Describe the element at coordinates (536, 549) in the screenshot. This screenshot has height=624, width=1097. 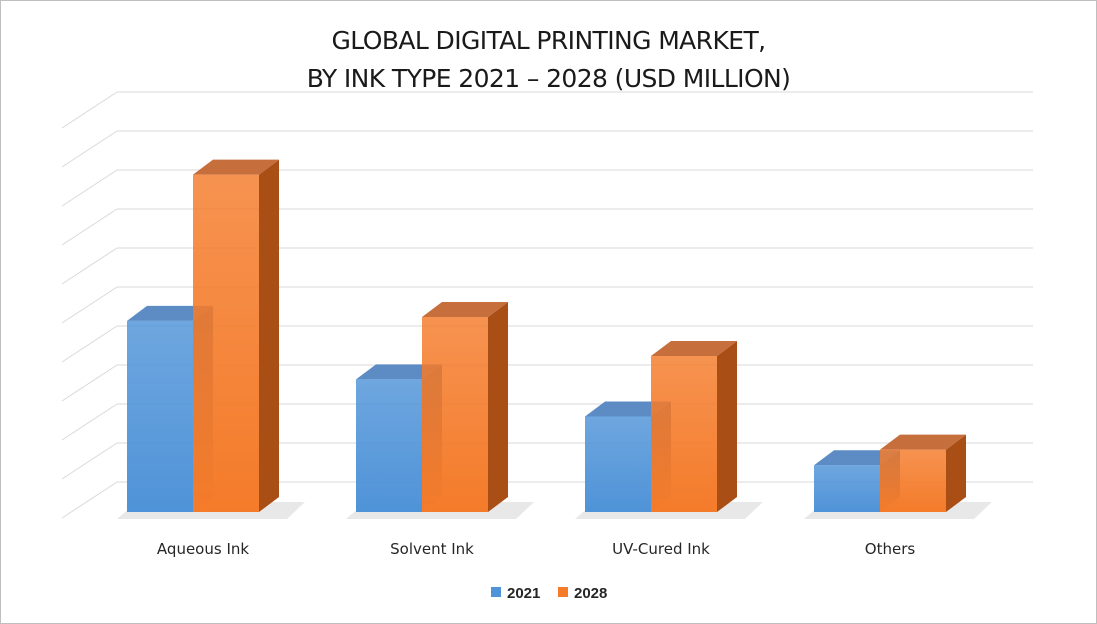
I see `category-labels: Aqueous Ink Solvent Ink UV-Cured Ink Others` at that location.